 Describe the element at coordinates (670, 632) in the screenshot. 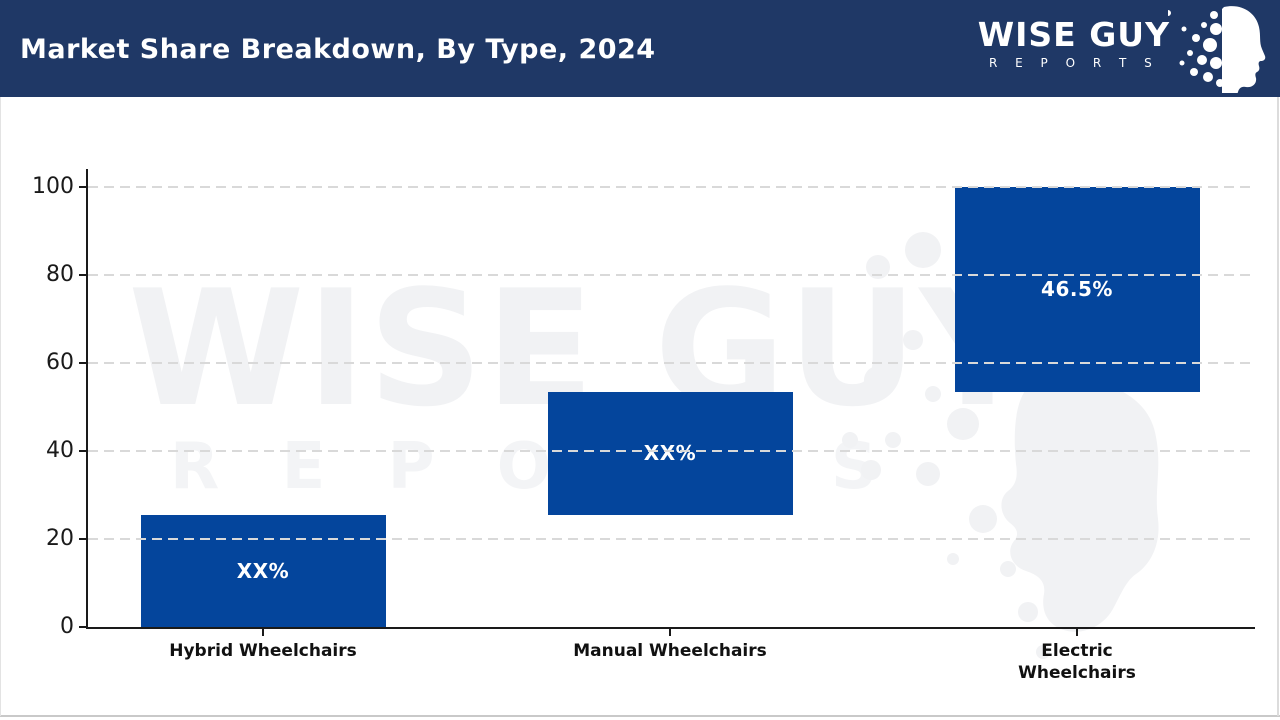

I see `x-tick-mark-manual-wheelchairs` at that location.